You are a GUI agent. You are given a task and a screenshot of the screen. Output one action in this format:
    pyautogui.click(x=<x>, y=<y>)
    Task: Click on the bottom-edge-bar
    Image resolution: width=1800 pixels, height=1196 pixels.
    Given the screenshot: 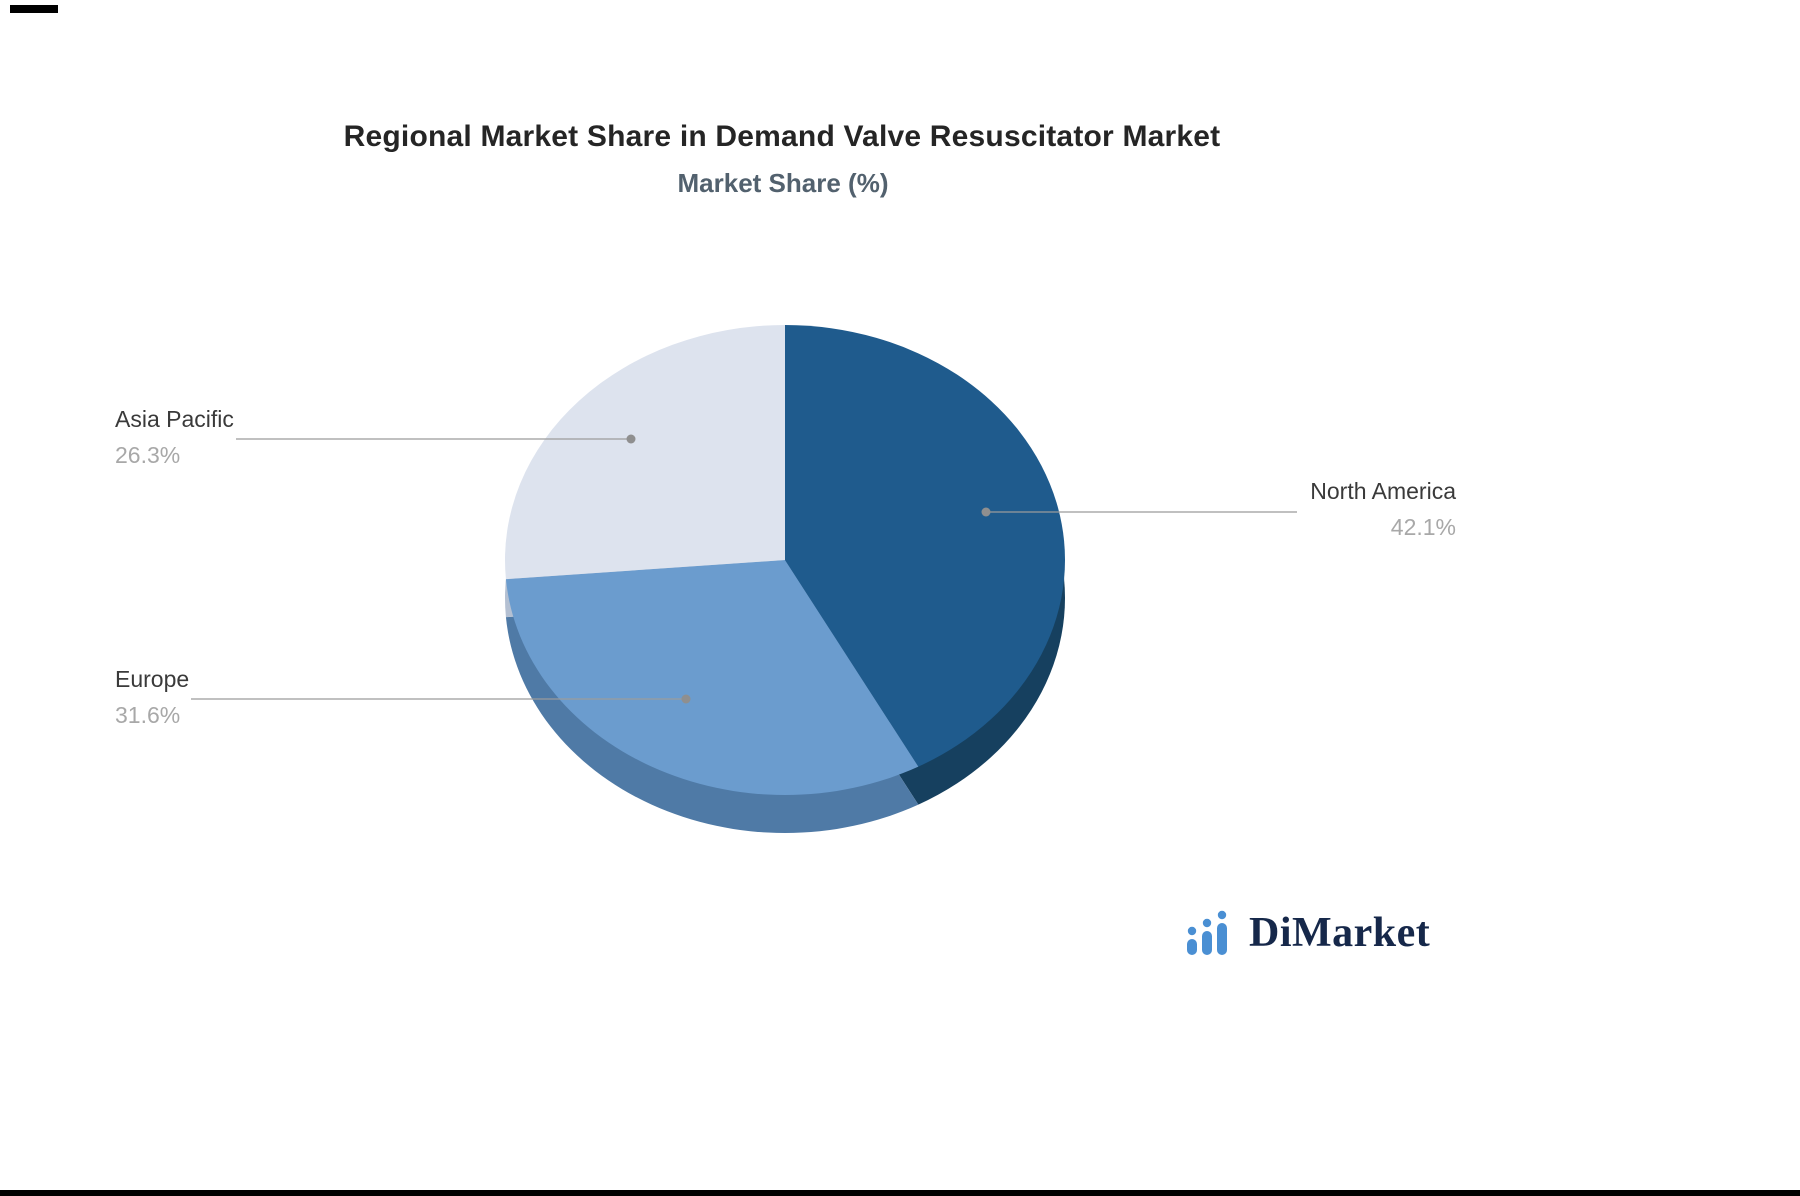 What is the action you would take?
    pyautogui.click(x=900, y=1193)
    